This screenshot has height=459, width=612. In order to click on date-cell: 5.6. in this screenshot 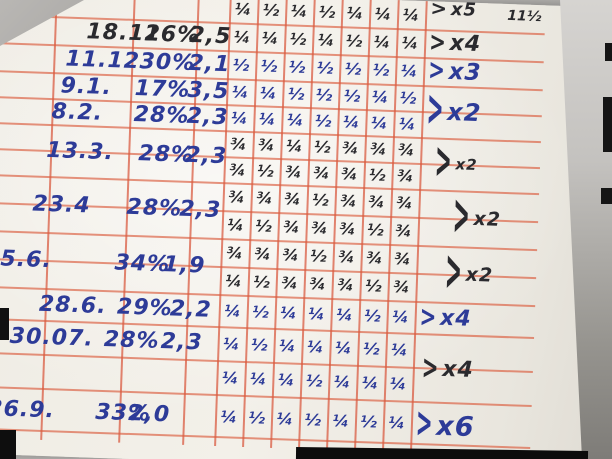, I will do `click(26, 259)`.